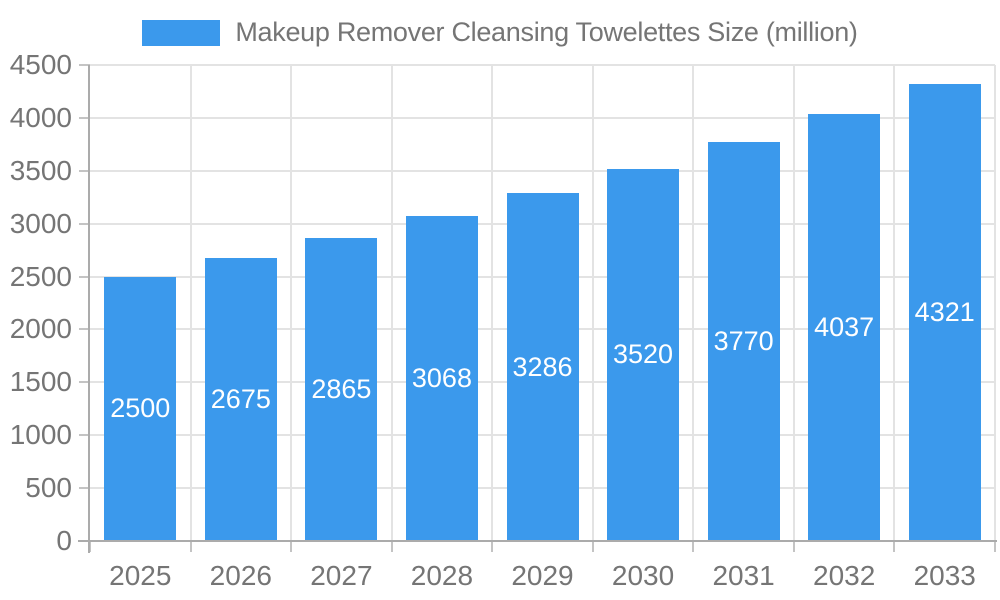 This screenshot has width=1000, height=600. I want to click on x-axis-label: 2028, so click(442, 575).